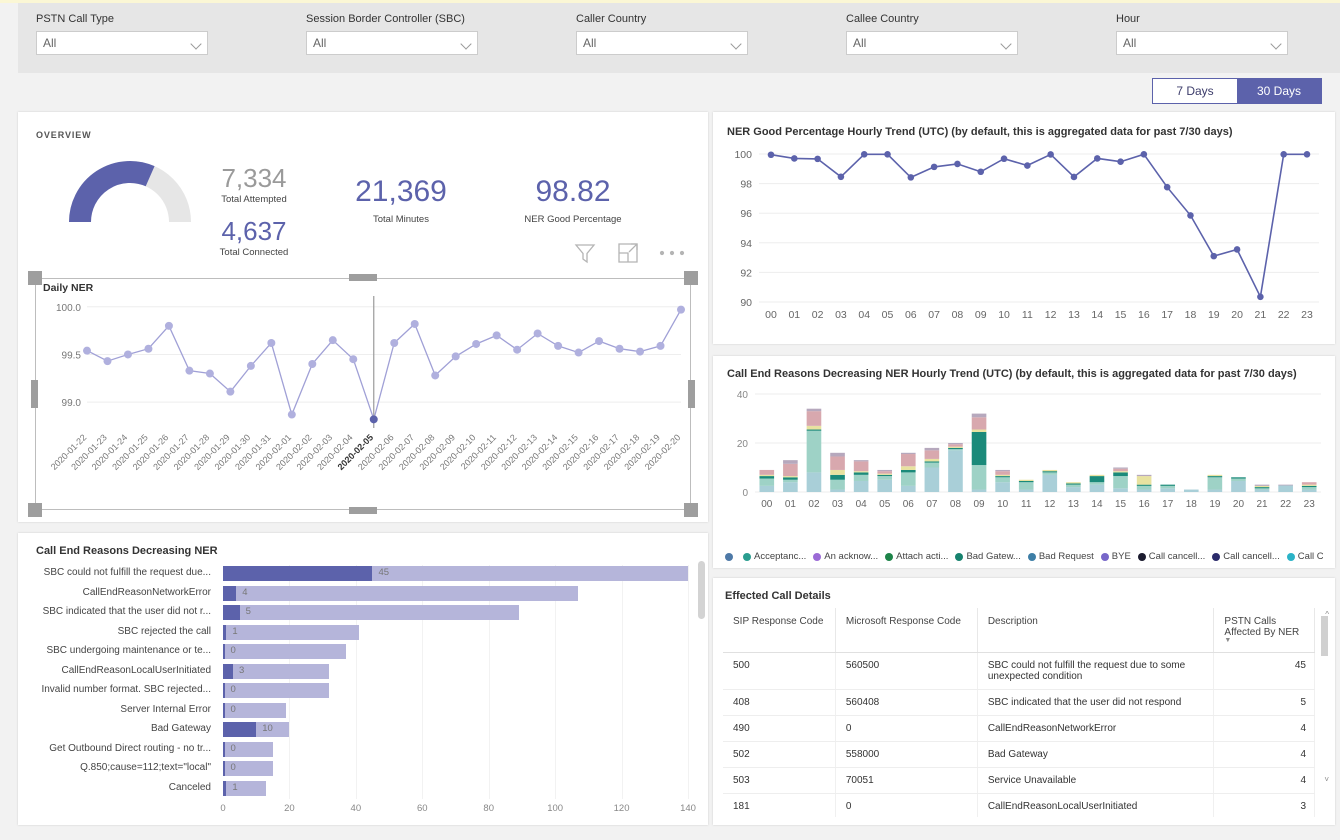 This screenshot has height=840, width=1340. I want to click on legend-item-6: BYE, so click(1115, 556).